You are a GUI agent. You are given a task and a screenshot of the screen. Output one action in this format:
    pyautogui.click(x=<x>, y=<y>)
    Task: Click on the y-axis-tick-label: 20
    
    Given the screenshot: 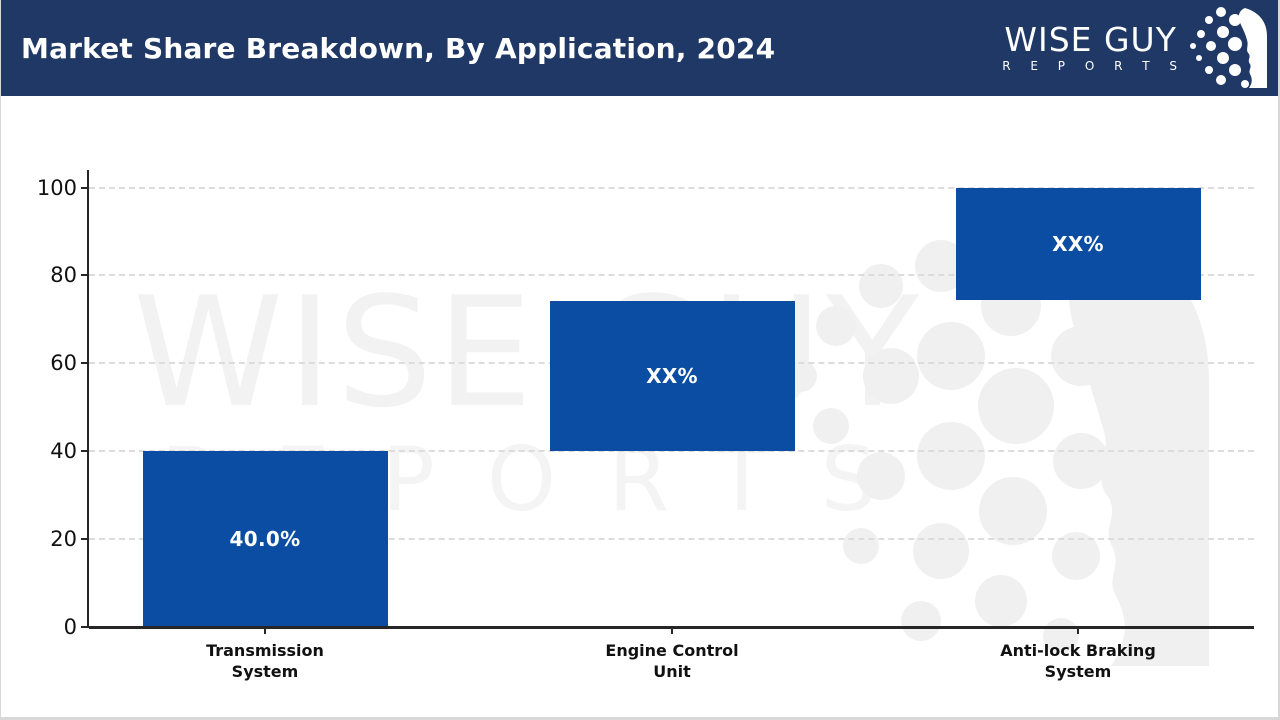 What is the action you would take?
    pyautogui.click(x=63, y=539)
    